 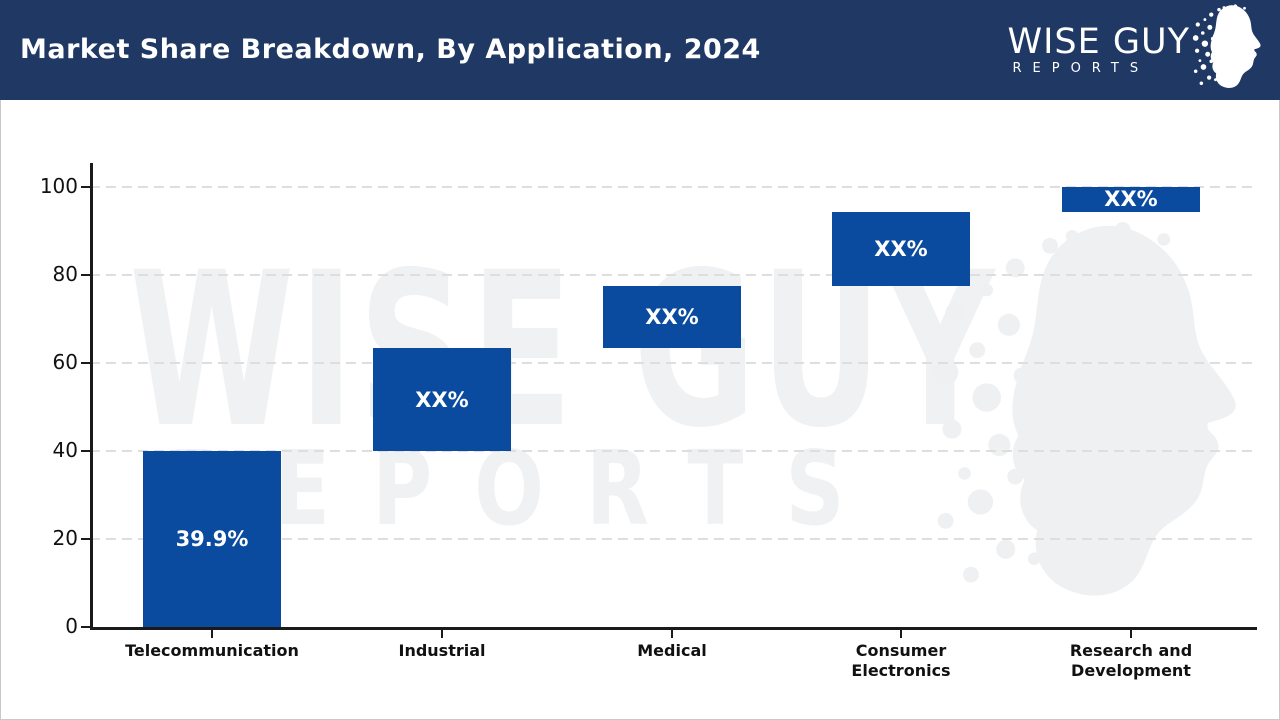 What do you see at coordinates (672, 650) in the screenshot?
I see `x-category-label: Medical` at bounding box center [672, 650].